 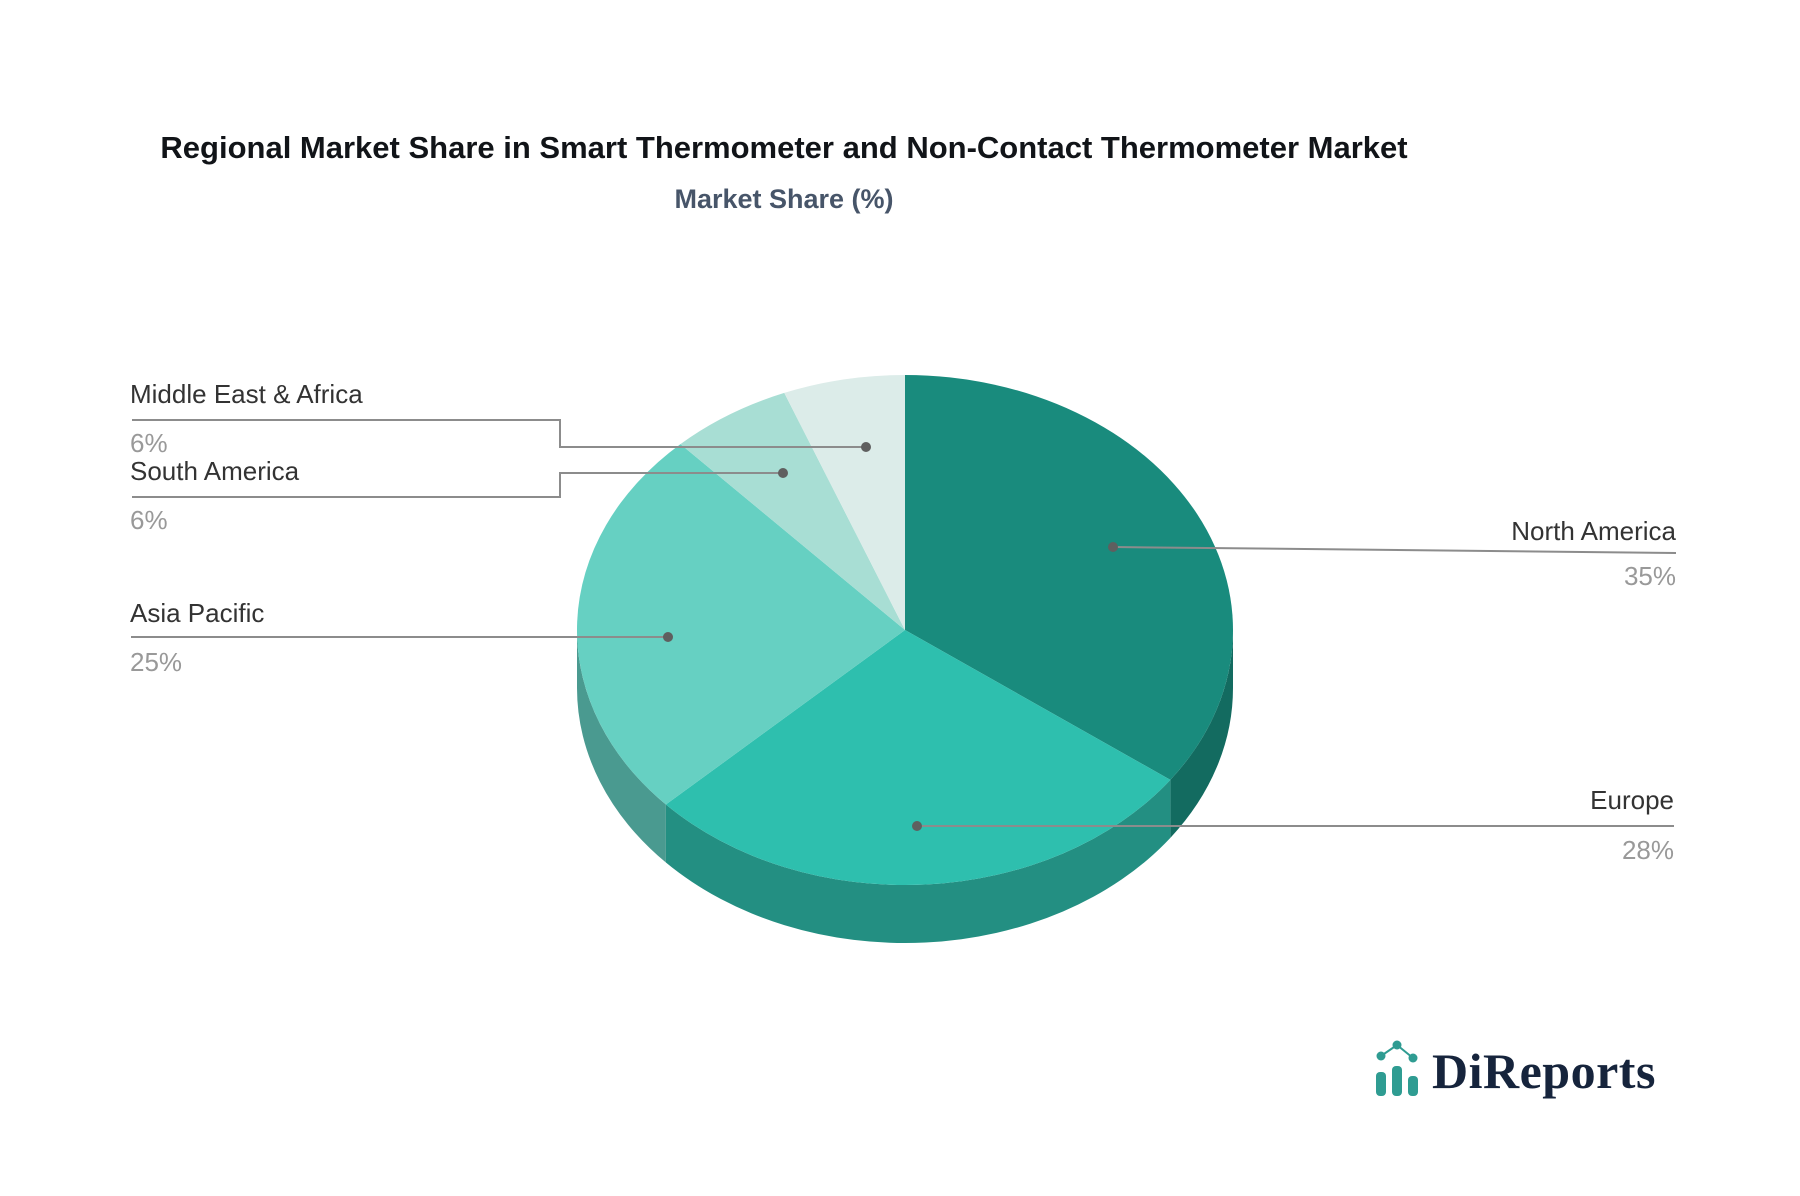 I want to click on pie-side-north-america, so click(x=1201, y=734).